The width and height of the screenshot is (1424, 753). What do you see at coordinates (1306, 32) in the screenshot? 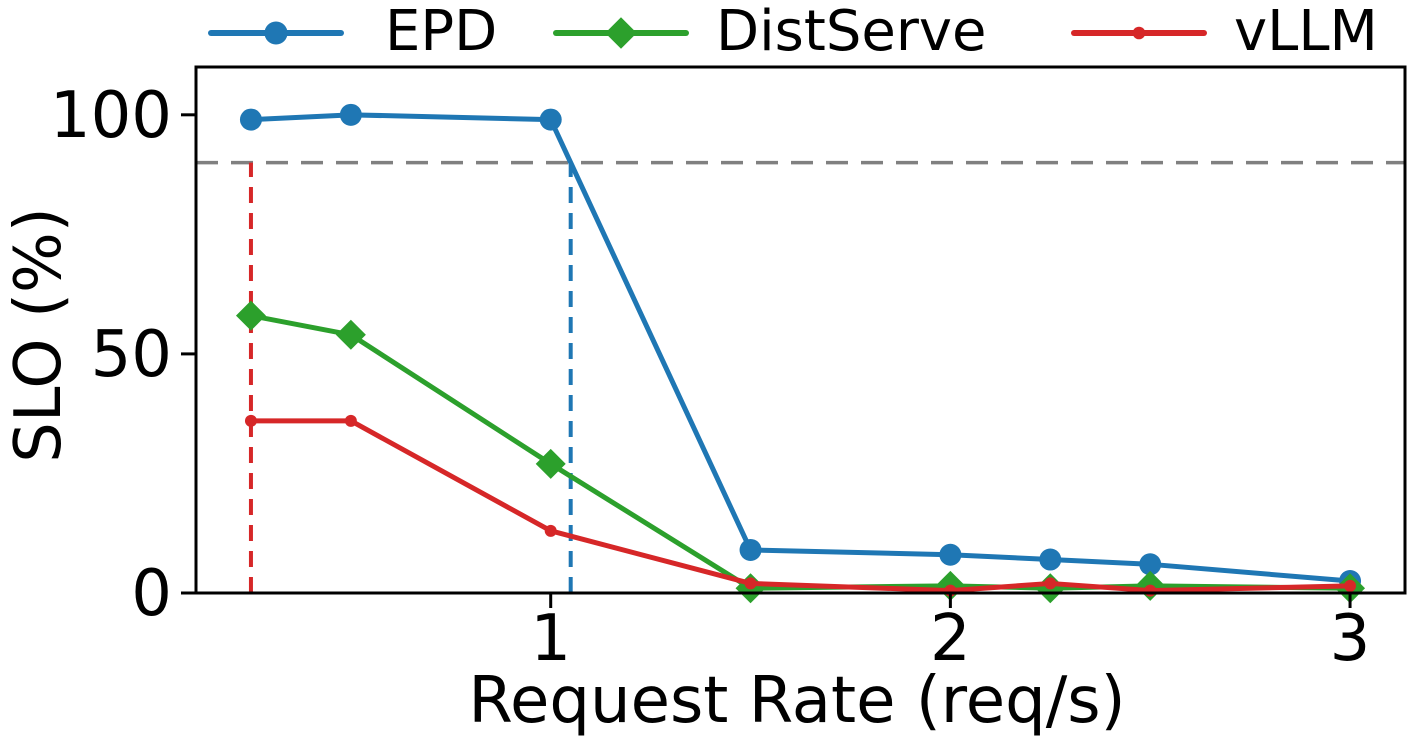
I see `legend-label-vllm: vLLM` at bounding box center [1306, 32].